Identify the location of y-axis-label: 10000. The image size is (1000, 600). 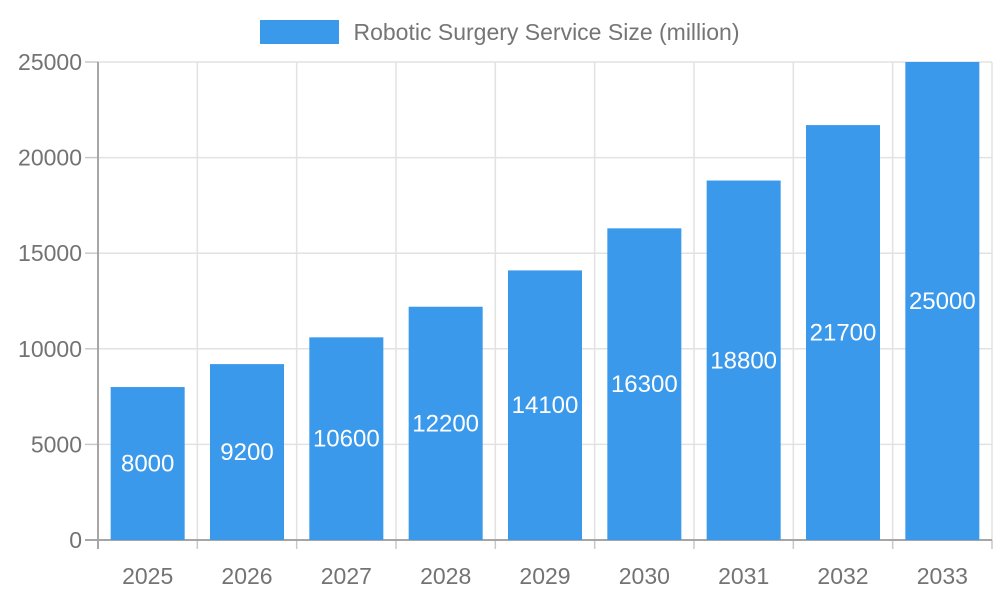
(50, 349).